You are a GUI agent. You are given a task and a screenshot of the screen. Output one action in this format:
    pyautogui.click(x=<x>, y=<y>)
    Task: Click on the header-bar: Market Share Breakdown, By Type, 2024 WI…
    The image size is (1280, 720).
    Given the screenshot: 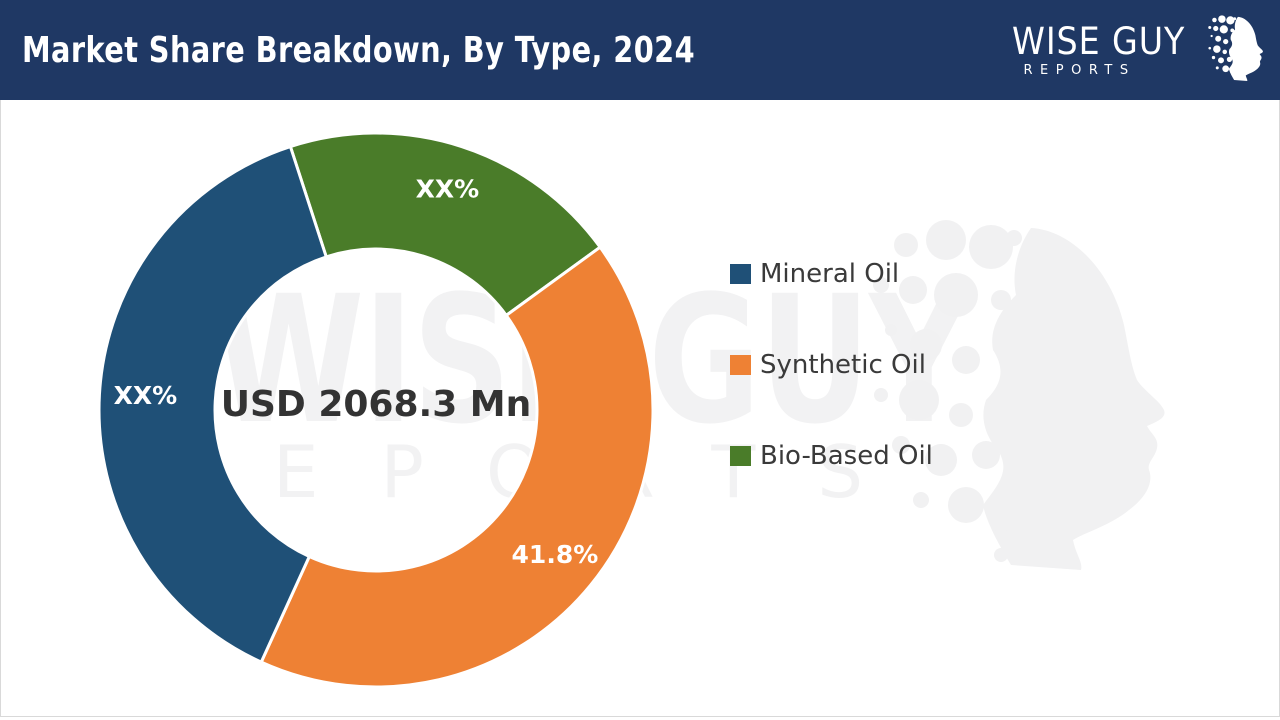 What is the action you would take?
    pyautogui.click(x=640, y=50)
    